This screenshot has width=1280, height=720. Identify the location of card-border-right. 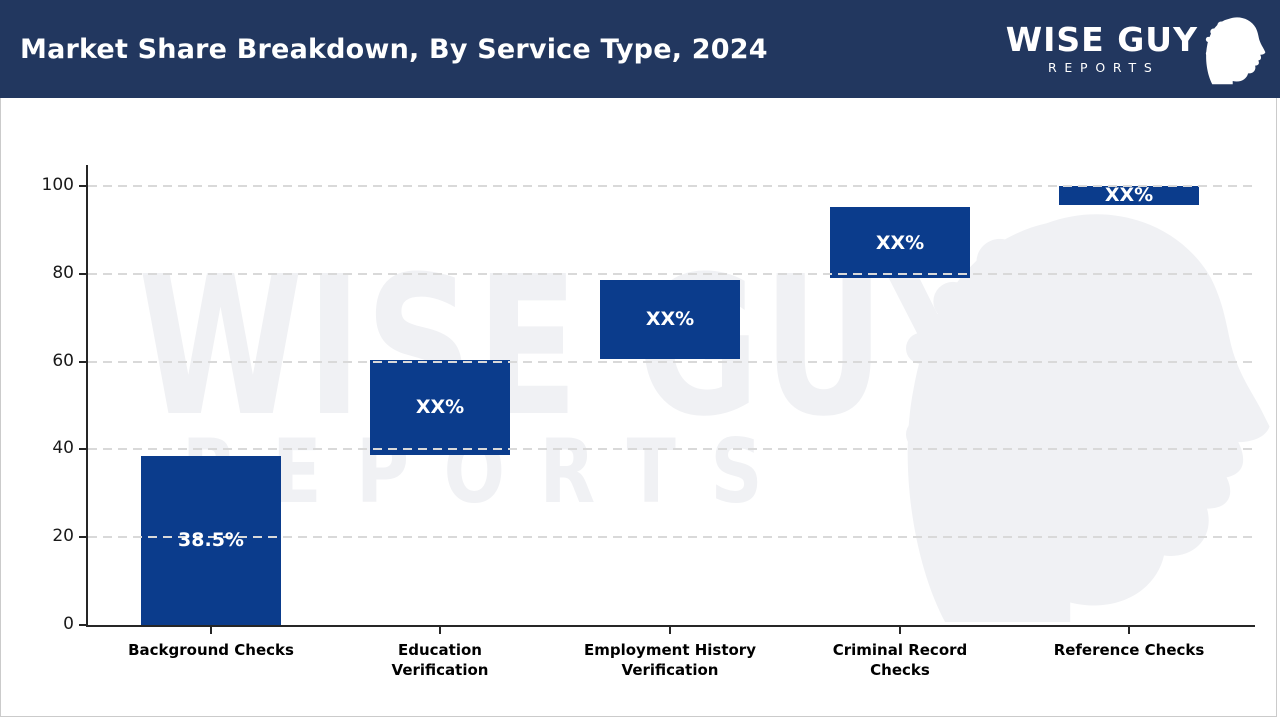
(1276, 407).